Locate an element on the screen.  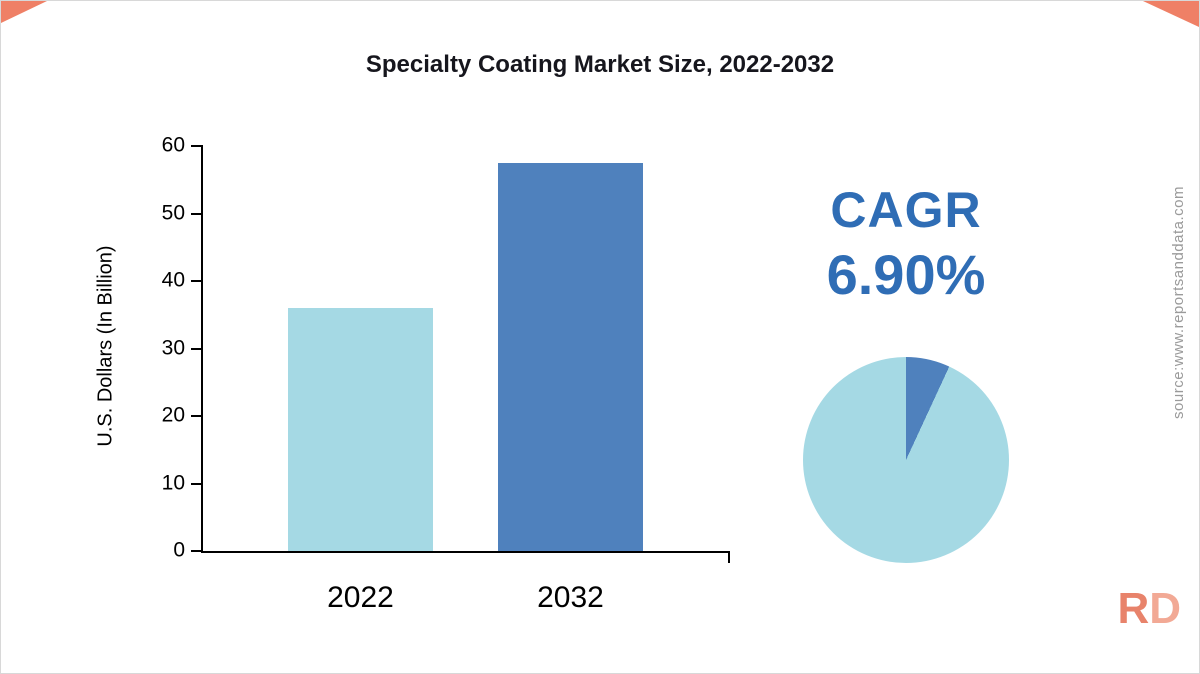
brand-logo: RD is located at coordinates (1149, 609).